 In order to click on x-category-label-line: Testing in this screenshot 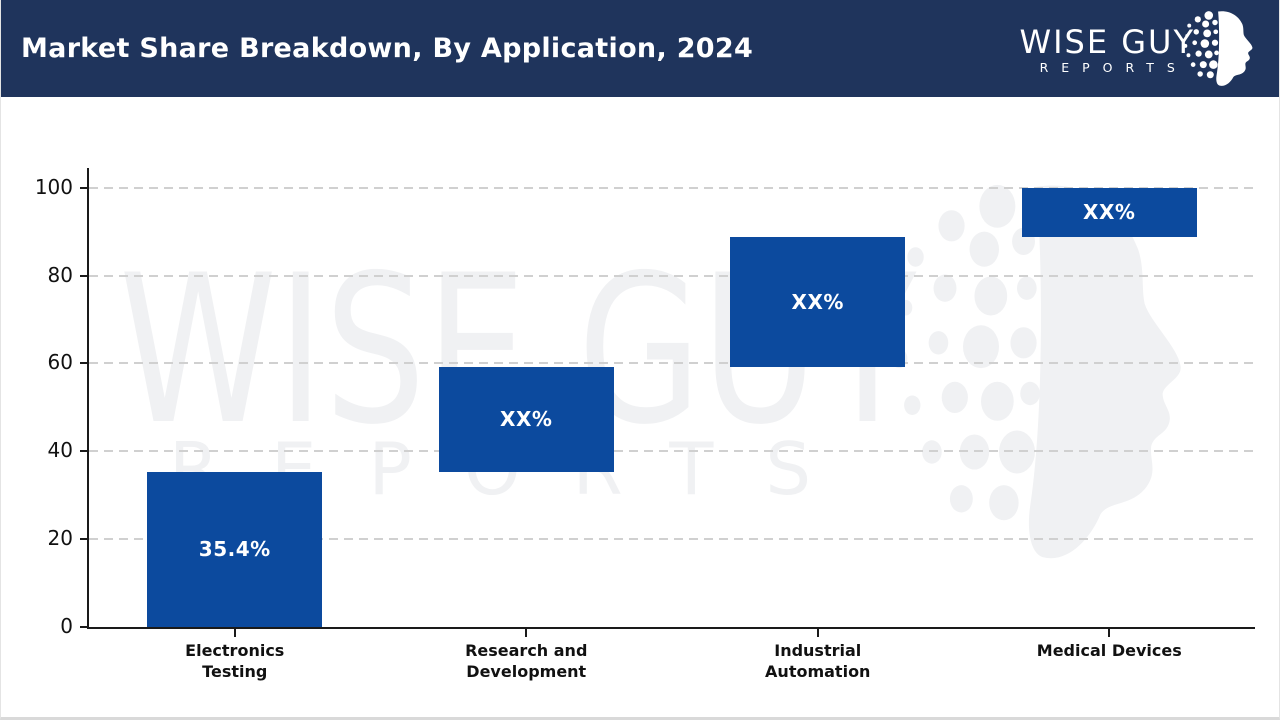, I will do `click(235, 671)`.